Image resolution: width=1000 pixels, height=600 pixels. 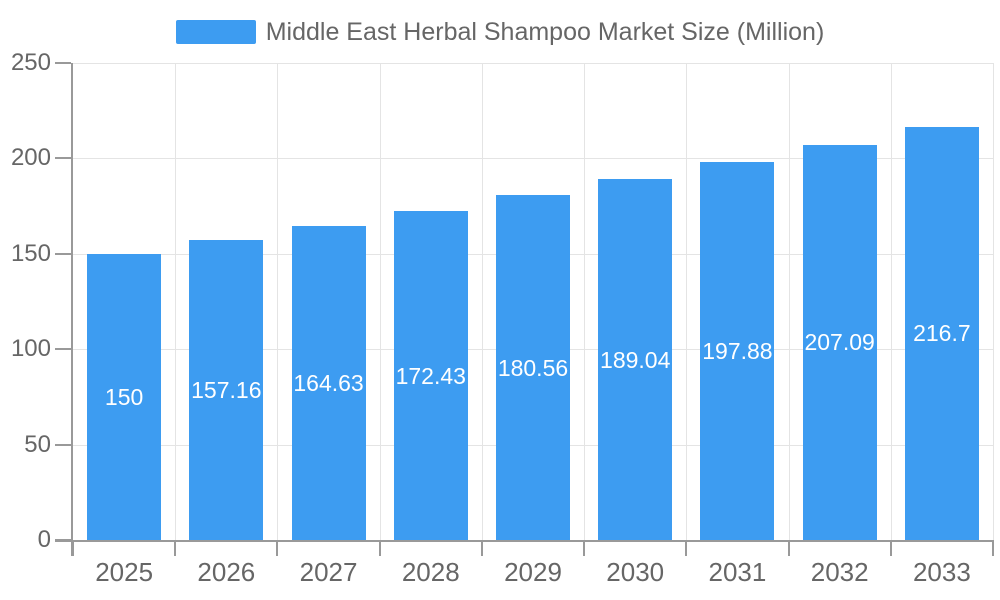 I want to click on x-axis-label: 2026, so click(x=226, y=572).